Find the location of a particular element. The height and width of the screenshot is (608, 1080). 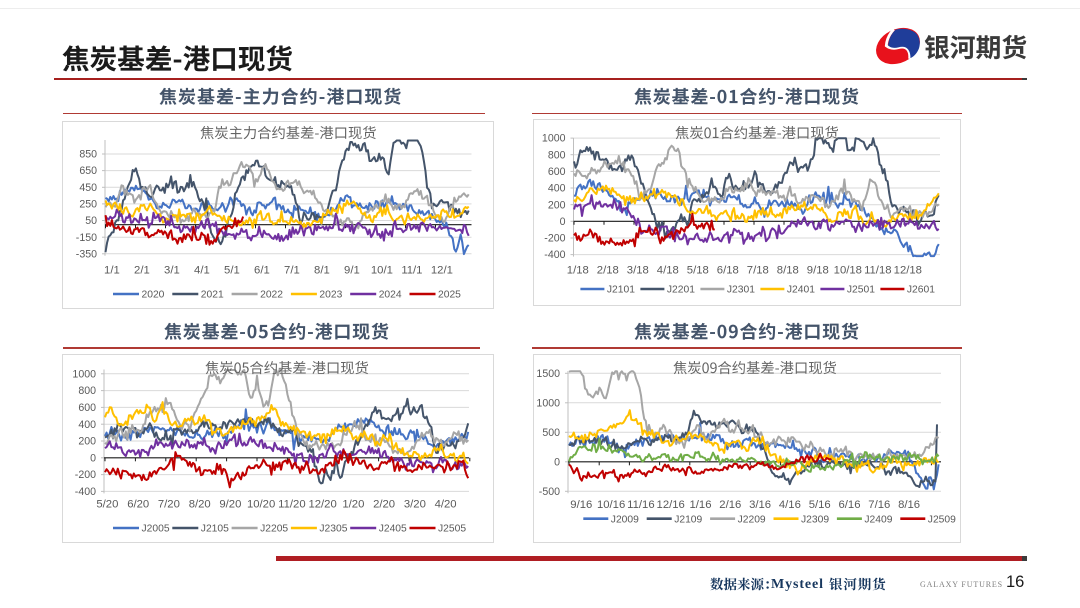

svg-text: 850 is located at coordinates (88, 155).